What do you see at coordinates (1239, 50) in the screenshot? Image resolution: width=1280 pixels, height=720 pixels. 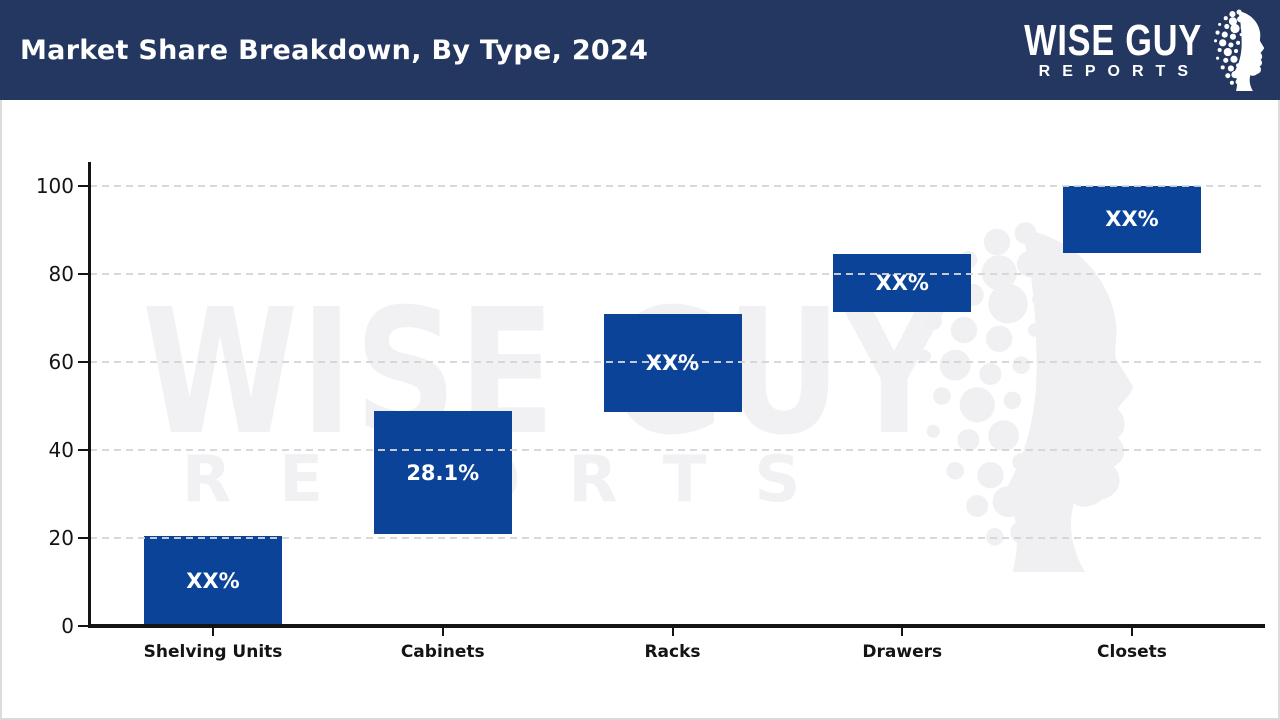 I see `wiseguy-face-icon` at bounding box center [1239, 50].